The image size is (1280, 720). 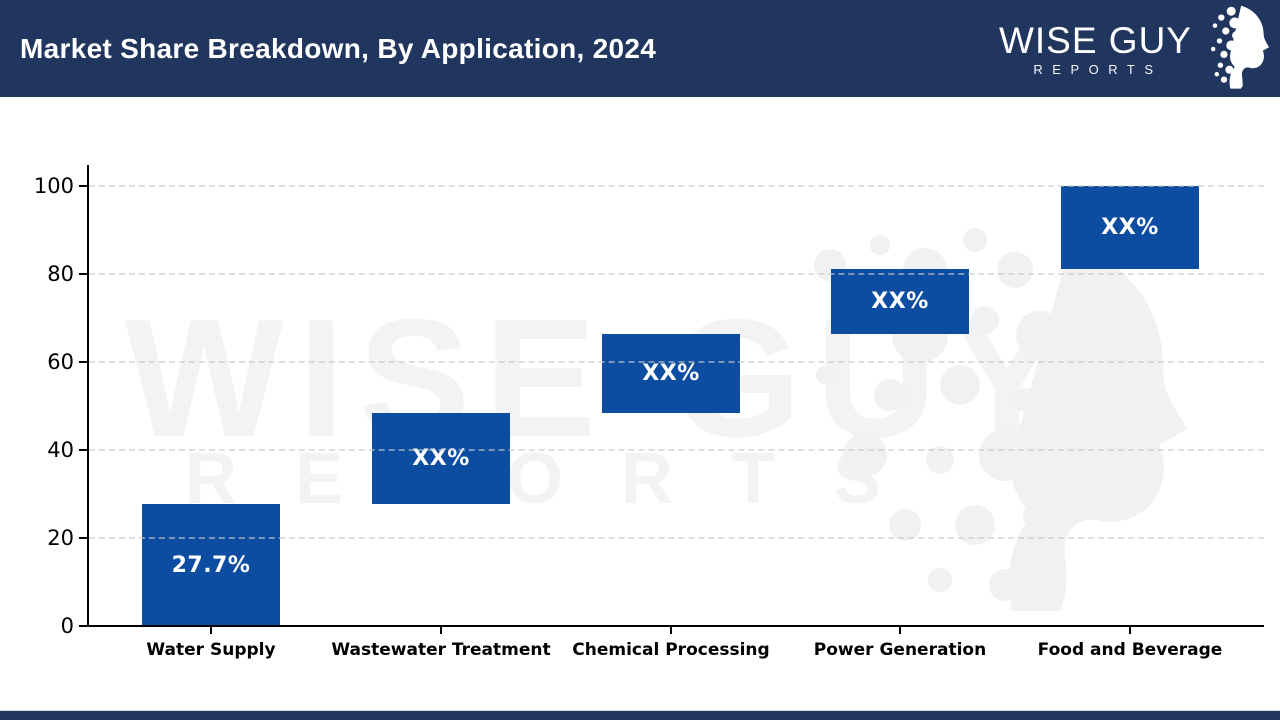 I want to click on x-category-label: Chemical Processing, so click(x=671, y=650).